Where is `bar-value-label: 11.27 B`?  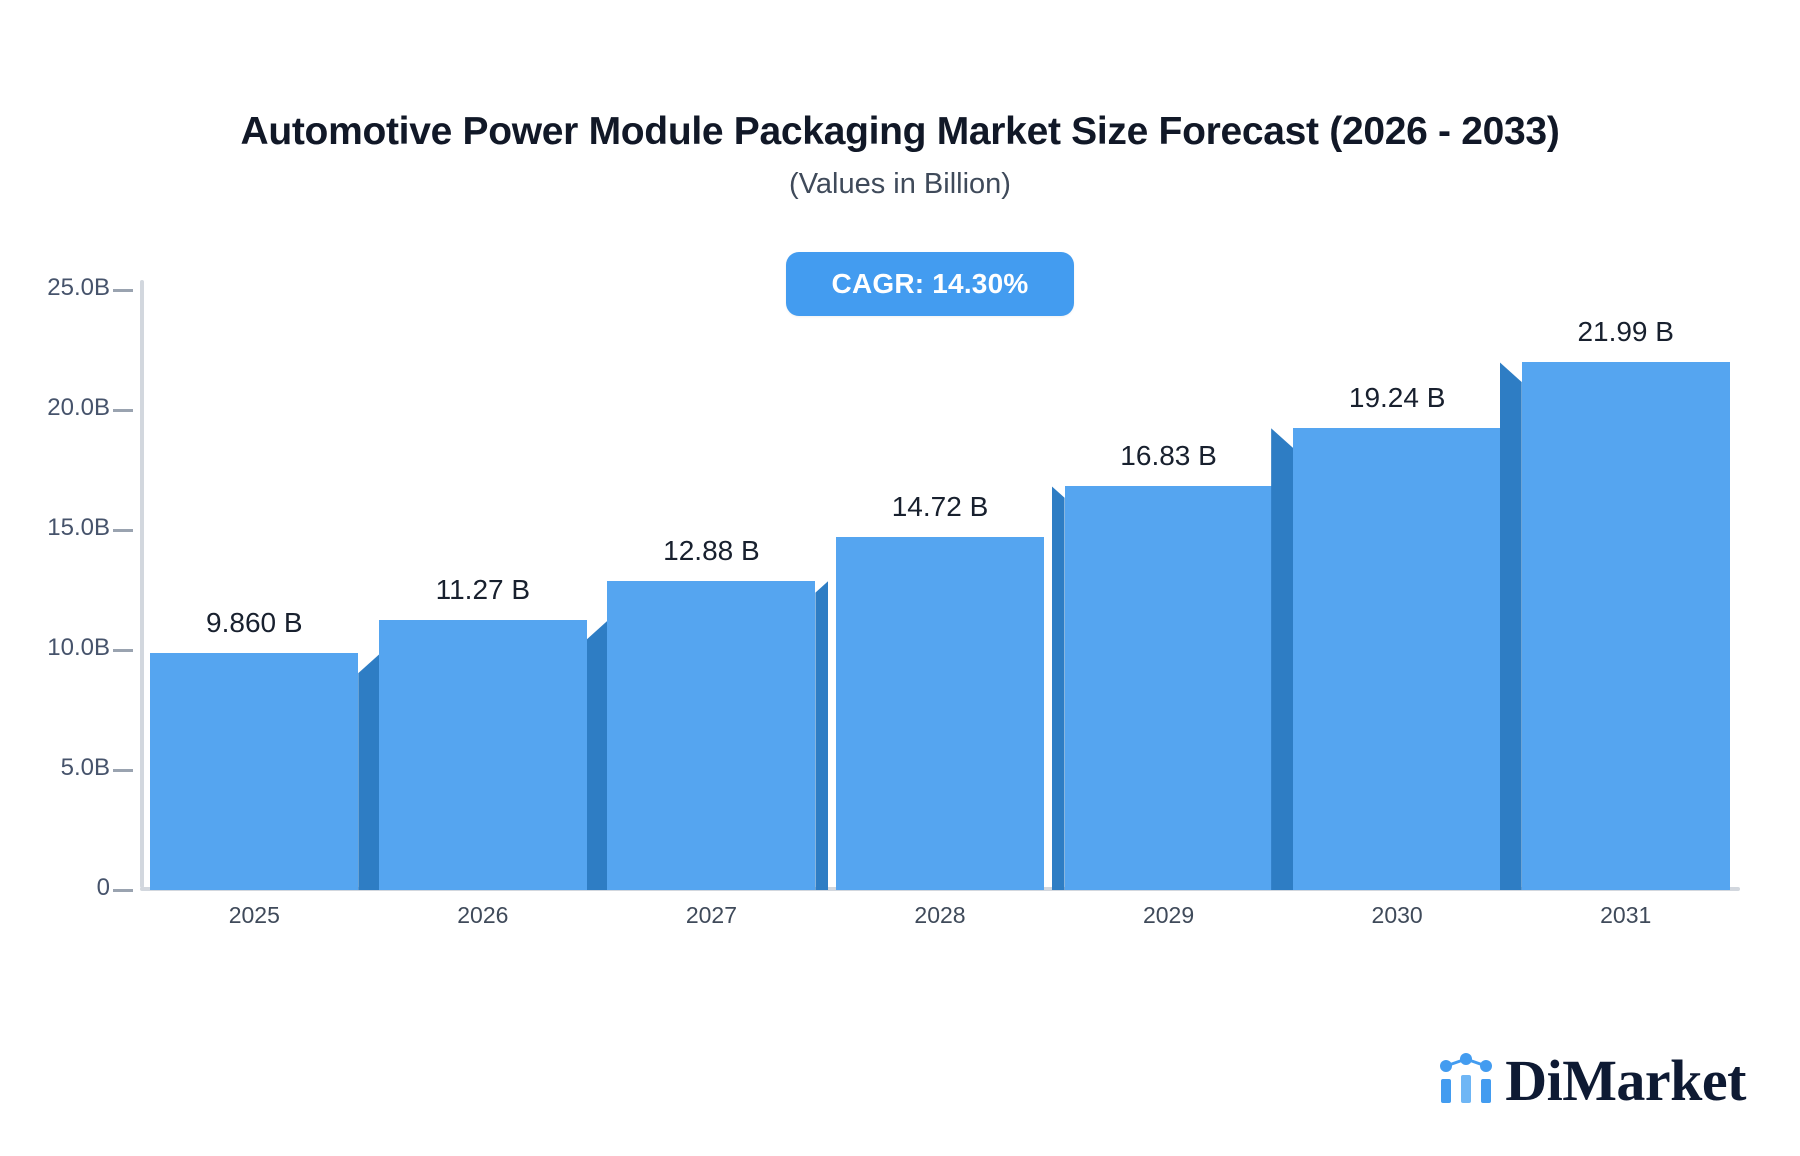
bar-value-label: 11.27 B is located at coordinates (483, 589).